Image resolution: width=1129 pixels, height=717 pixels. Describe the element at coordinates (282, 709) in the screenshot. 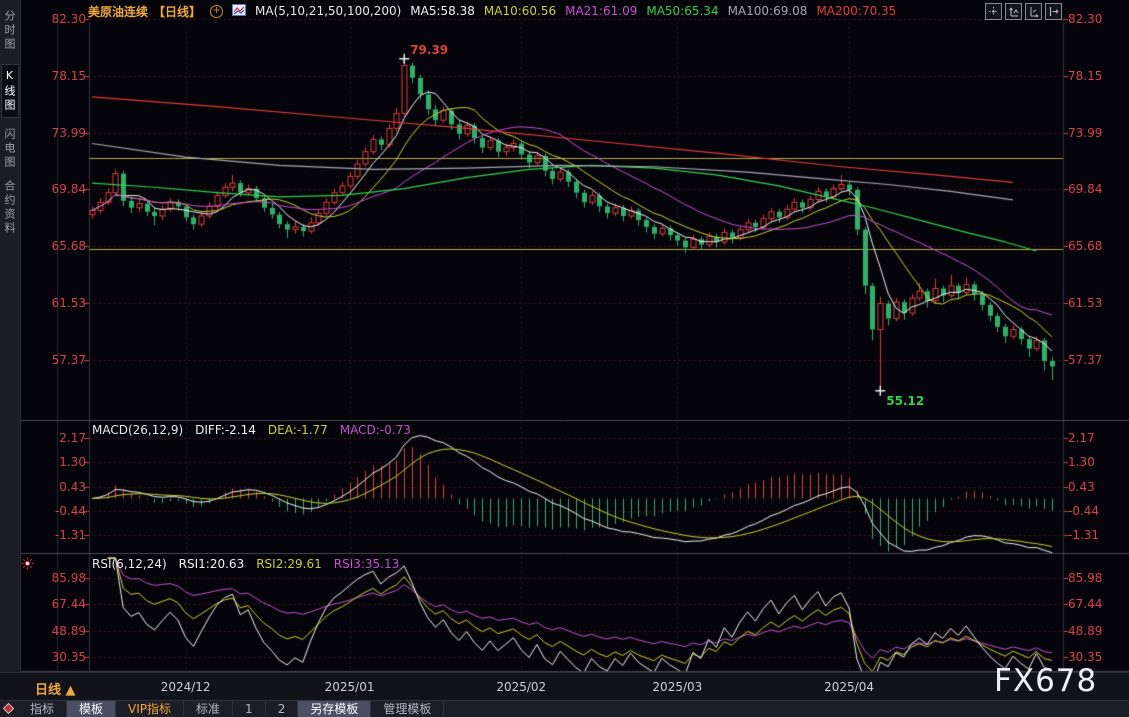

I see `toolbar-page-2: 2` at that location.